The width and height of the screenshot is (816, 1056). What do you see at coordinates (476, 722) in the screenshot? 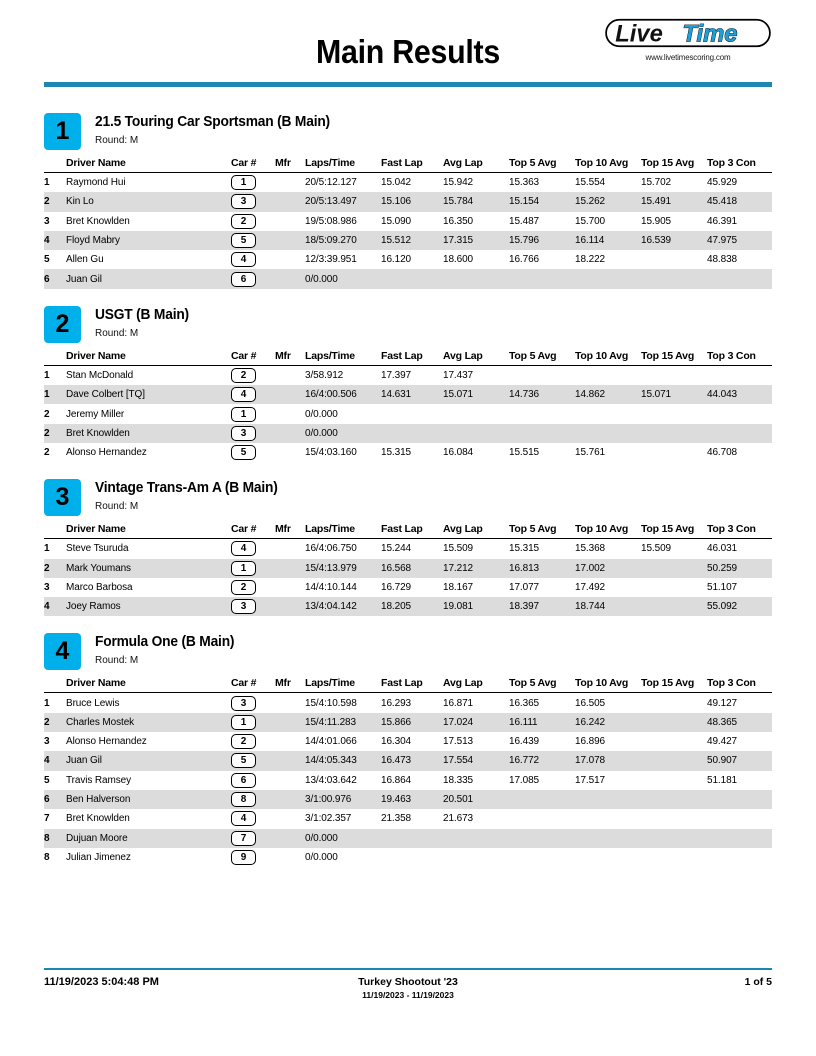
I see `cell-avg: 17.024` at bounding box center [476, 722].